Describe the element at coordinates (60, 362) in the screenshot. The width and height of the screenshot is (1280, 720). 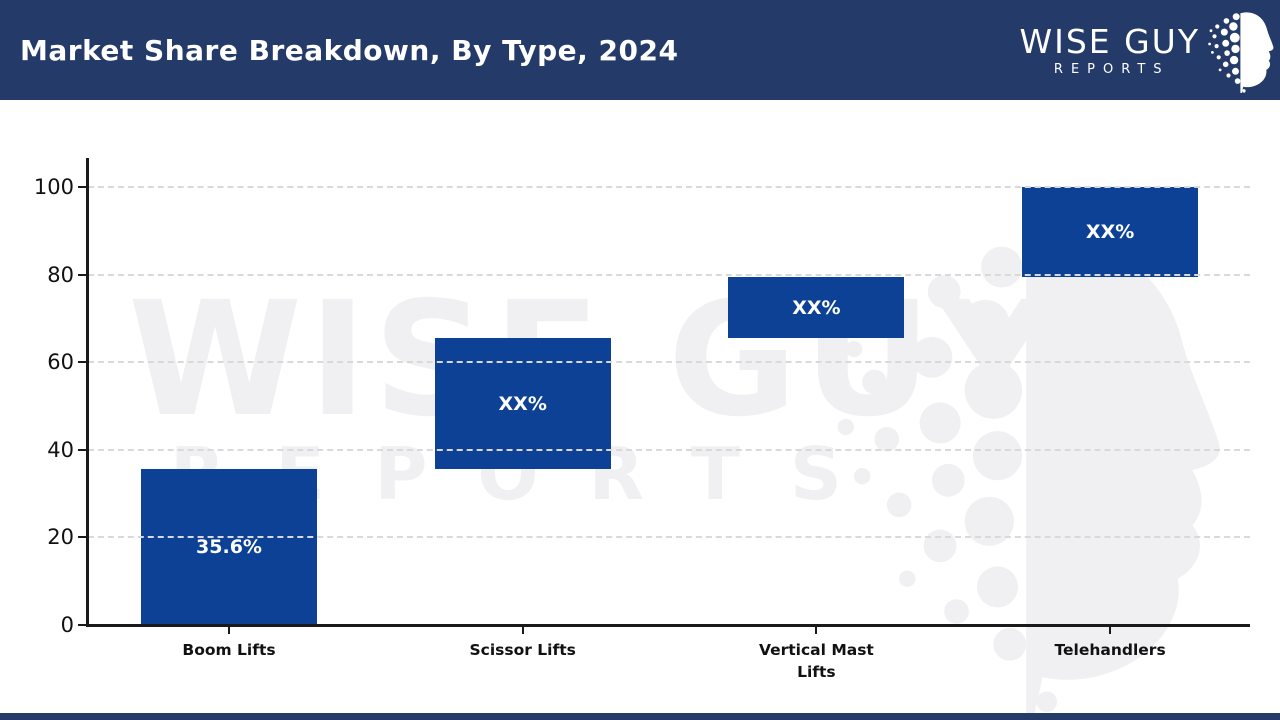
I see `y-tick-label: 60` at that location.